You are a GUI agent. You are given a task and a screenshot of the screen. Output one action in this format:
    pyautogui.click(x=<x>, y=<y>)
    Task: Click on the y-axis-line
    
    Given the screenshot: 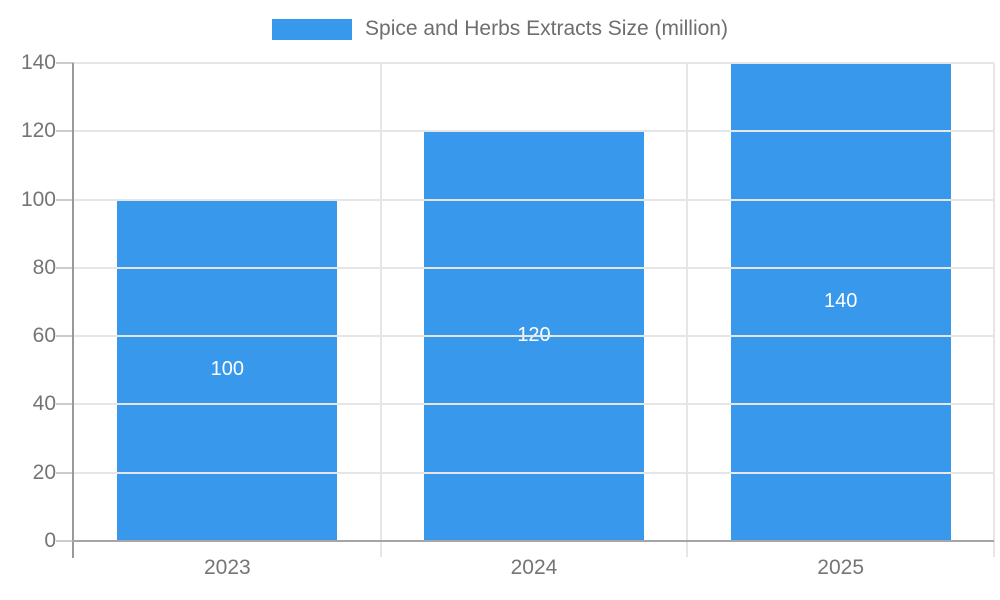 What is the action you would take?
    pyautogui.click(x=73, y=310)
    